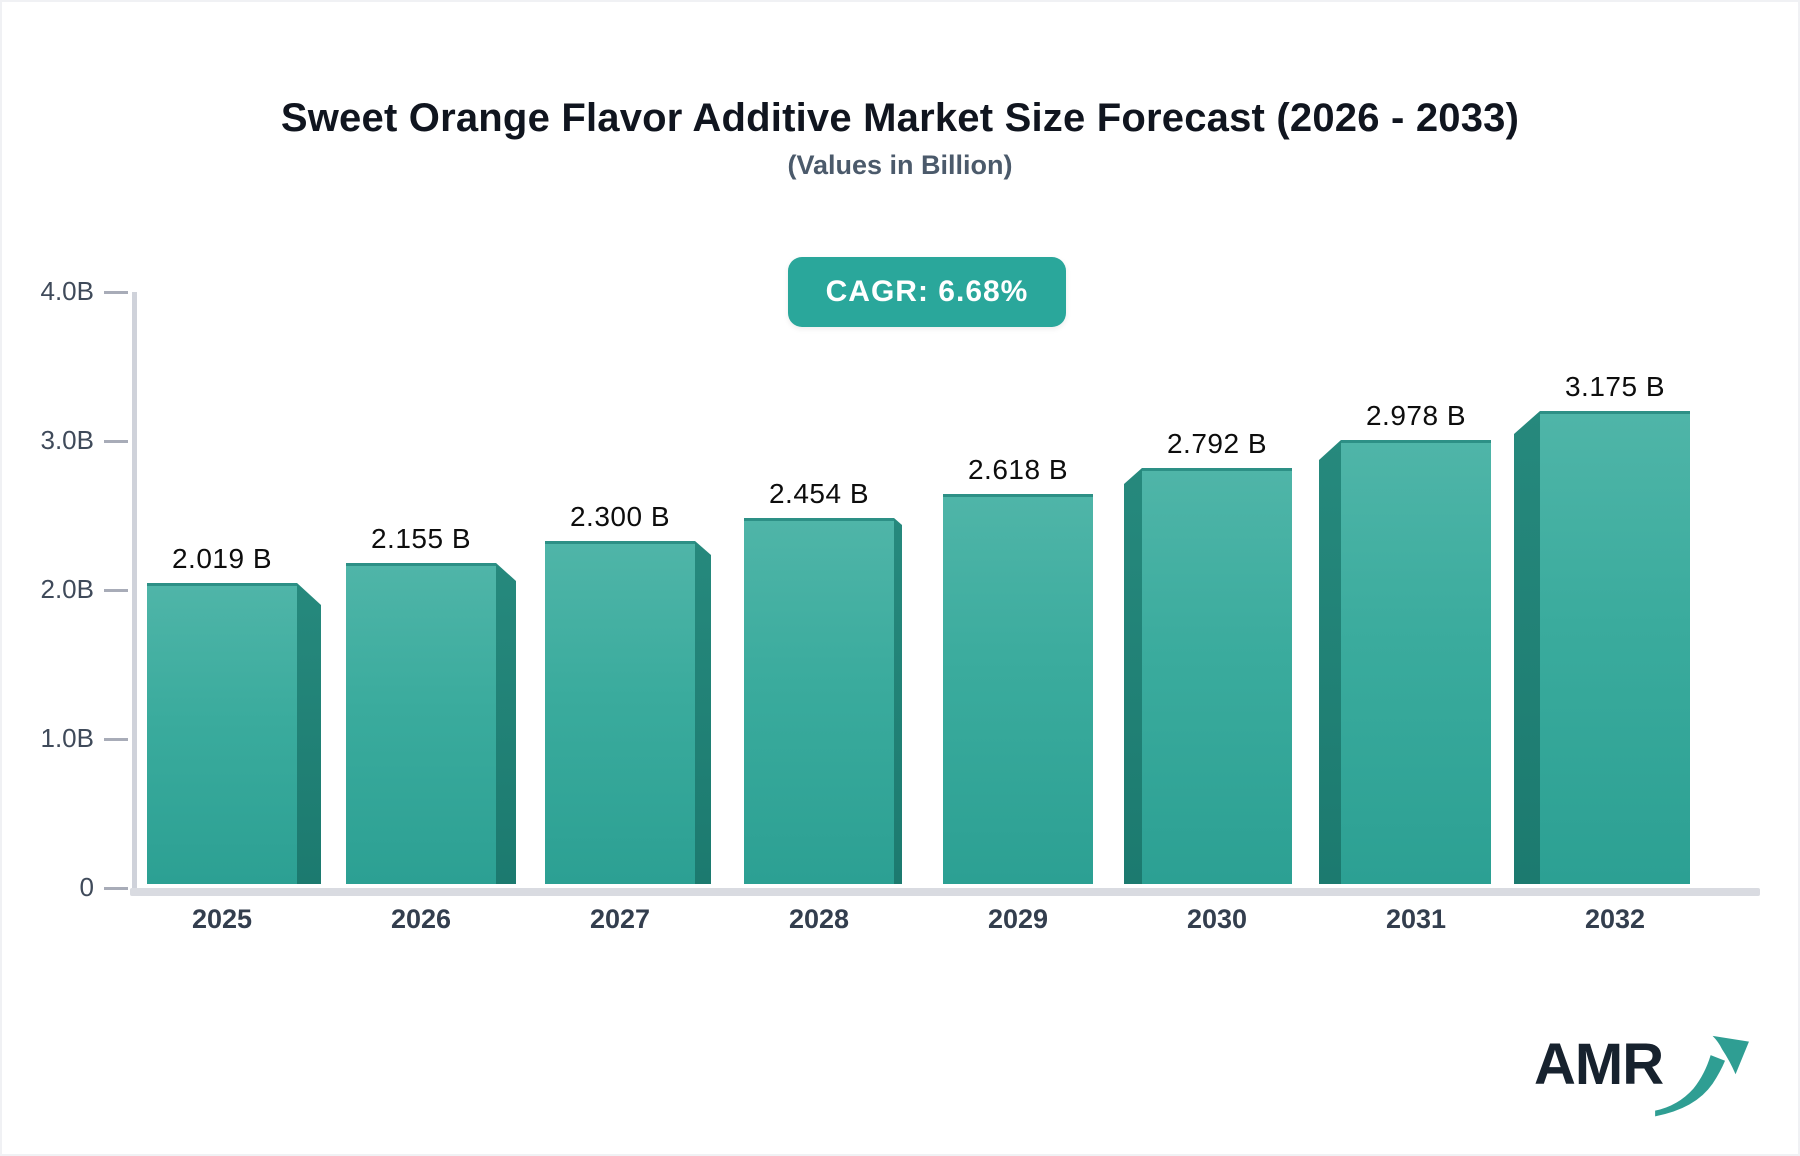 Image resolution: width=1800 pixels, height=1156 pixels. What do you see at coordinates (1018, 469) in the screenshot?
I see `bar-value-label: 2.618 B` at bounding box center [1018, 469].